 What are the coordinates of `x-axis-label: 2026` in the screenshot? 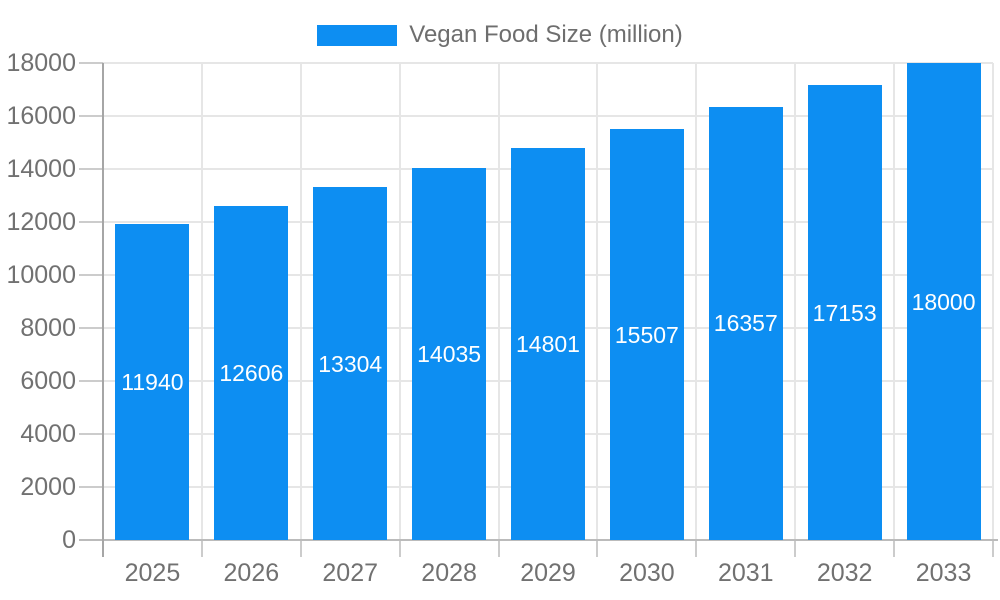 It's located at (251, 573).